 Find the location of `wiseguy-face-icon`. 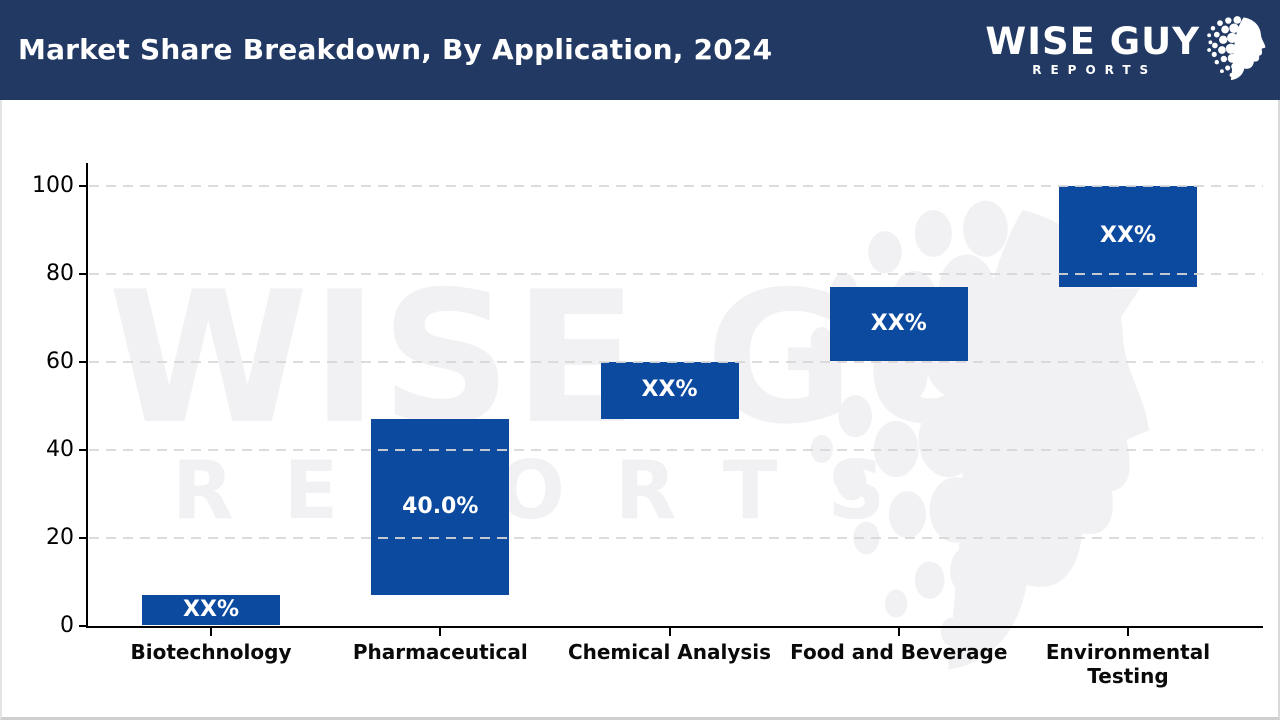

wiseguy-face-icon is located at coordinates (1236, 50).